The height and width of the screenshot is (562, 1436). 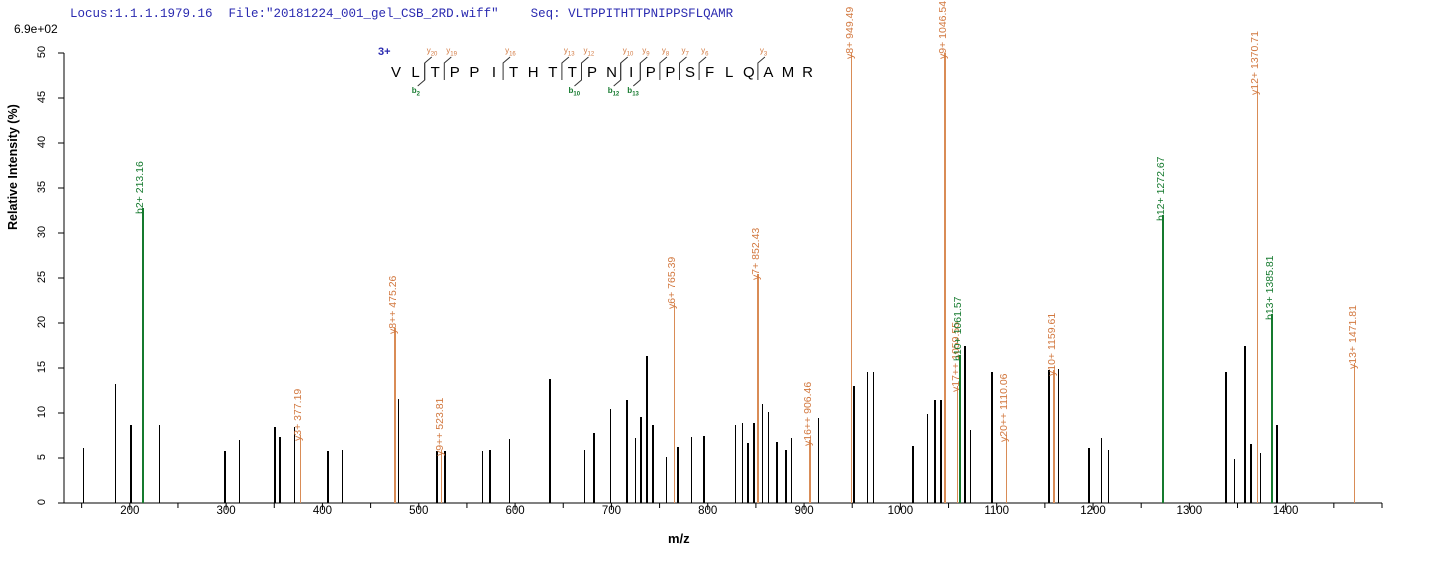 I want to click on sequence-b-ion-label: b12, so click(x=613, y=92).